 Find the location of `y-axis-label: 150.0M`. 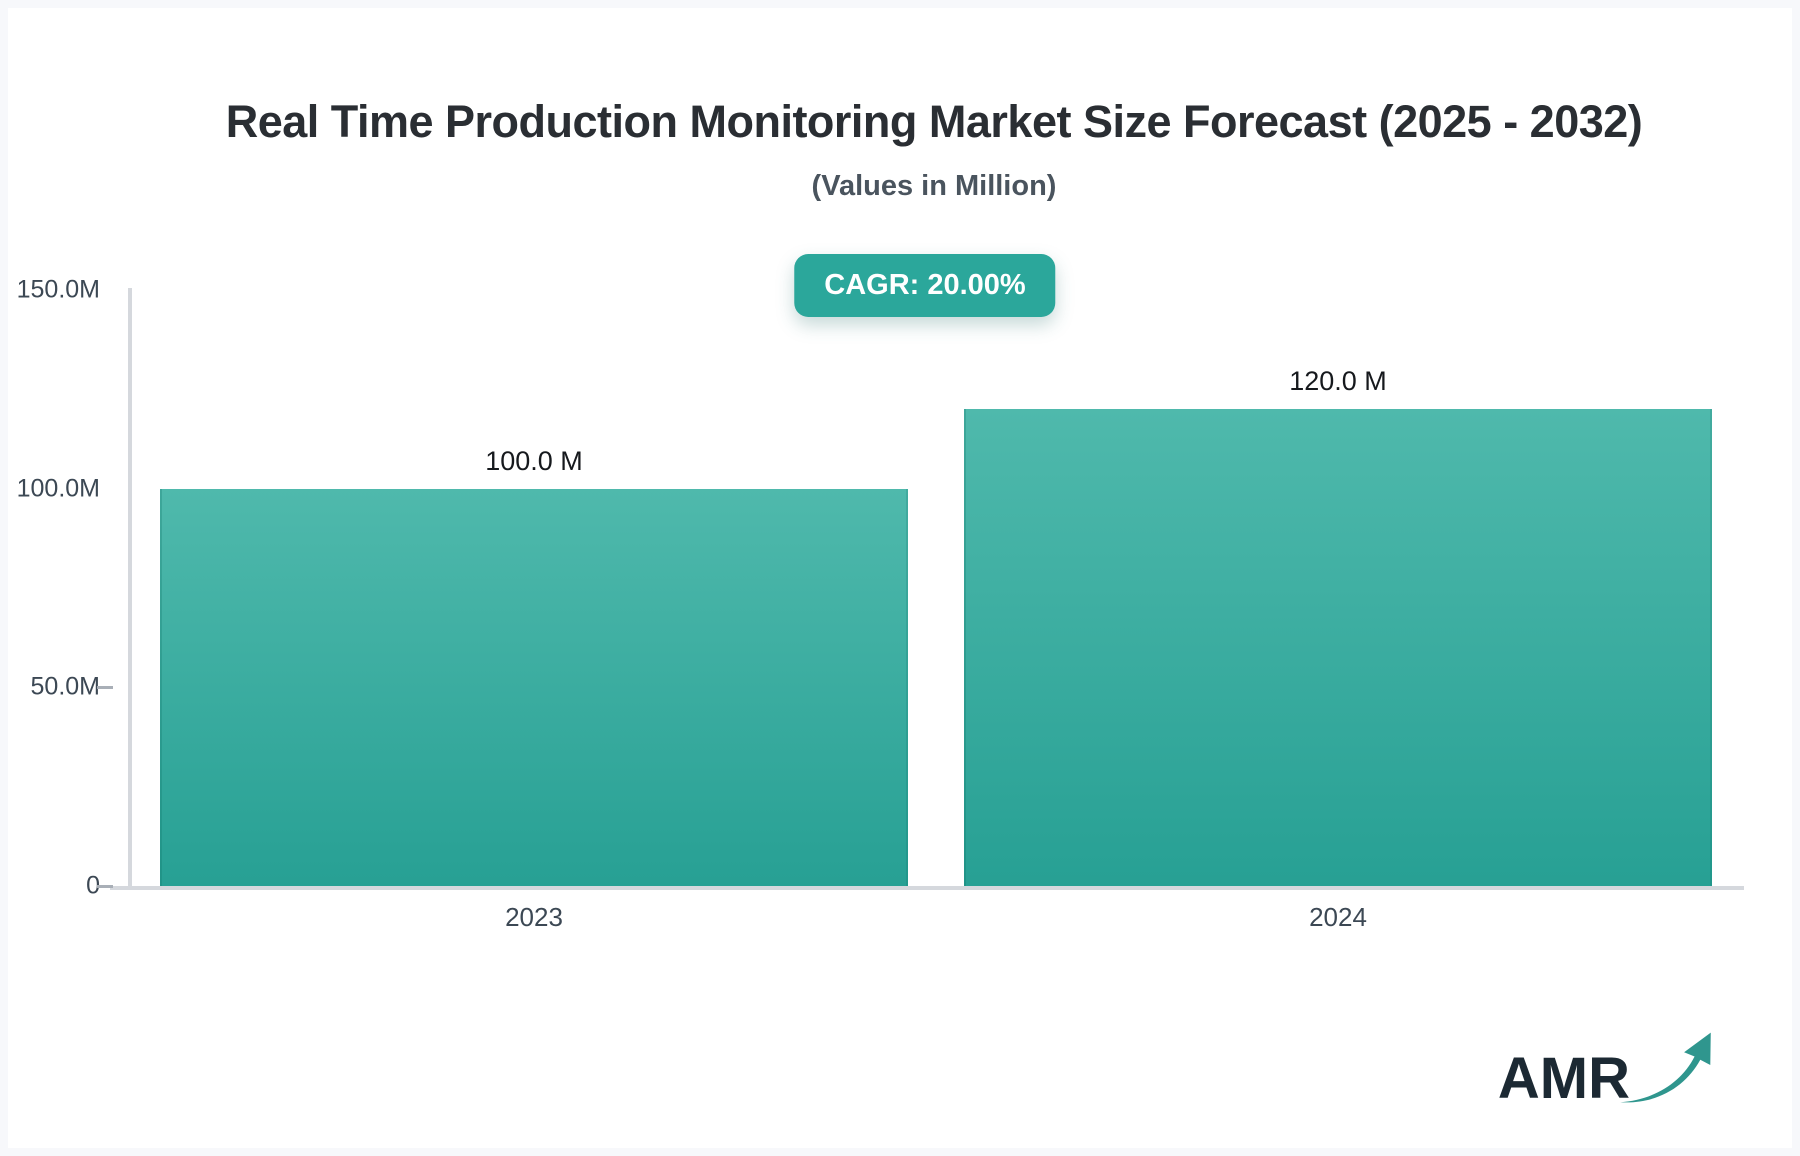

y-axis-label: 150.0M is located at coordinates (58, 289).